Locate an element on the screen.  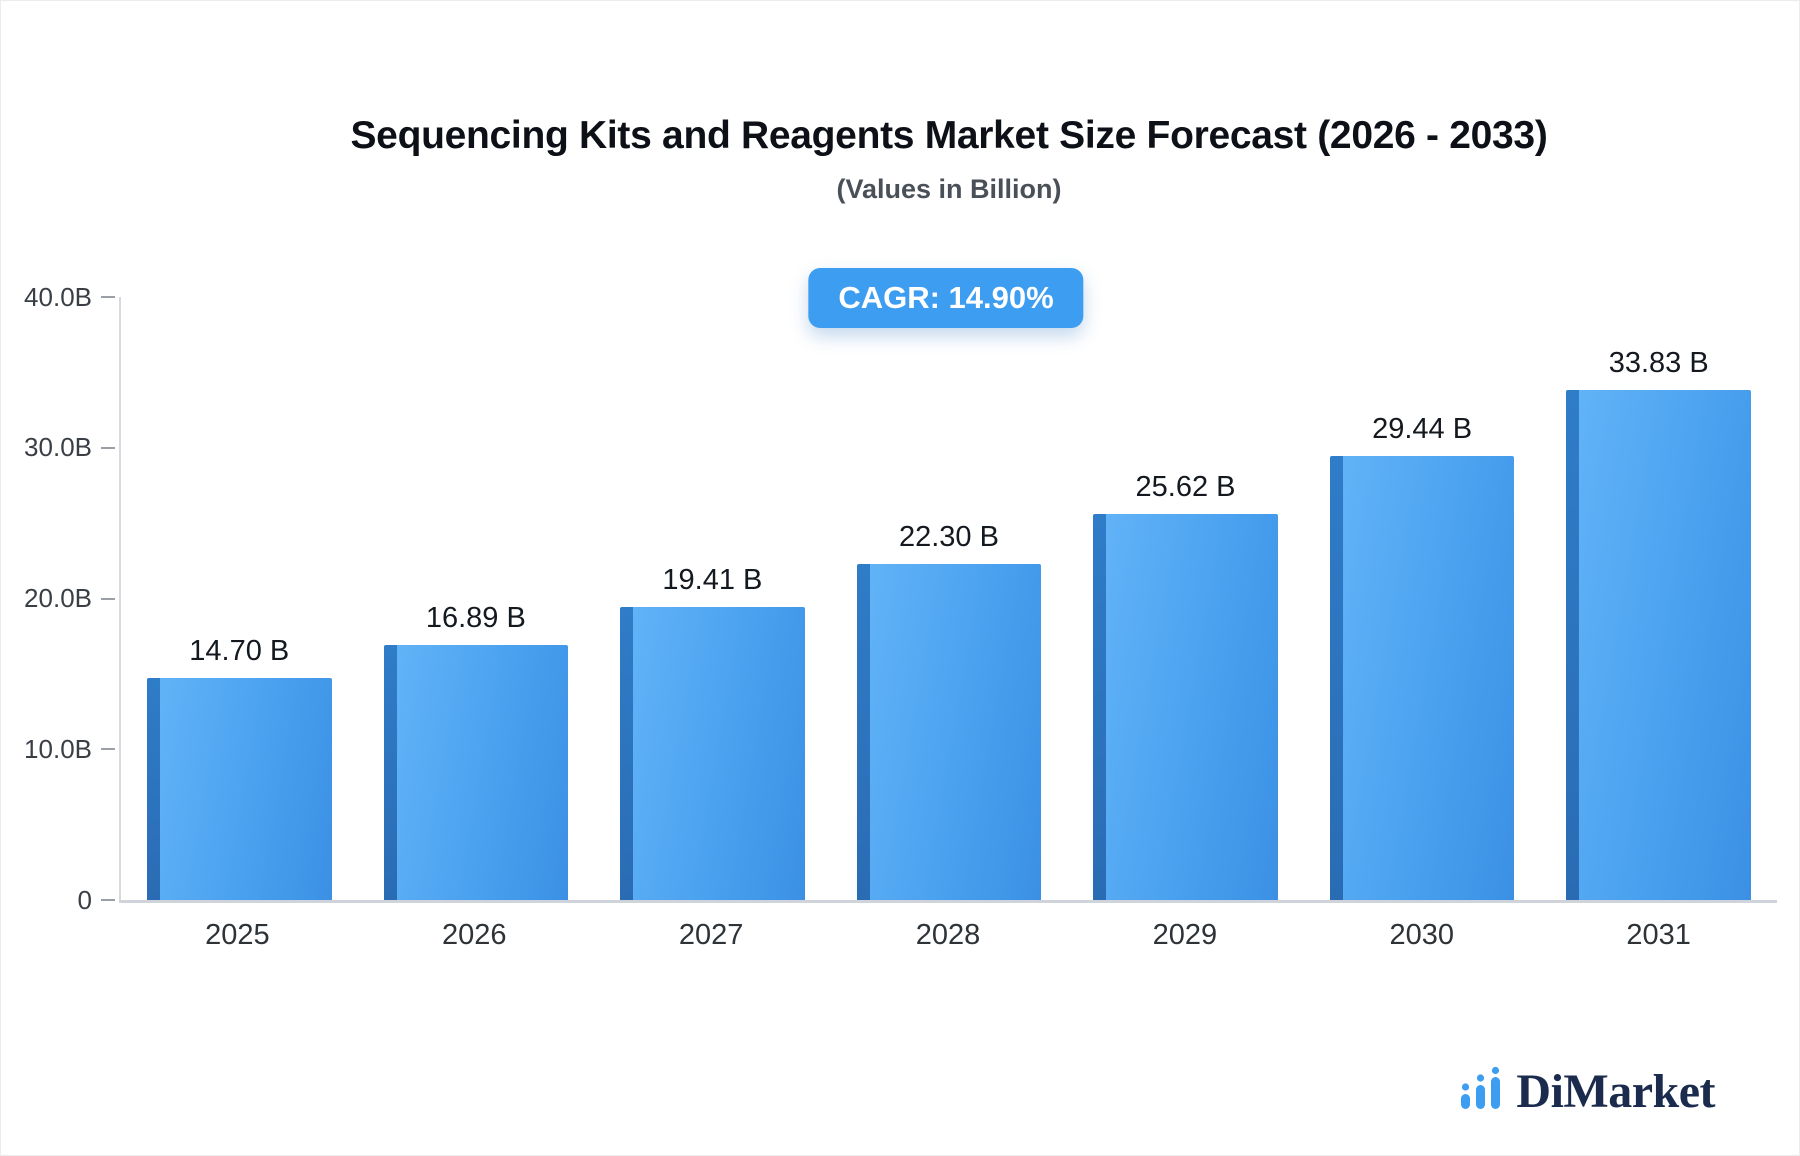
y-axis-tick-label: 30.0B is located at coordinates (58, 447).